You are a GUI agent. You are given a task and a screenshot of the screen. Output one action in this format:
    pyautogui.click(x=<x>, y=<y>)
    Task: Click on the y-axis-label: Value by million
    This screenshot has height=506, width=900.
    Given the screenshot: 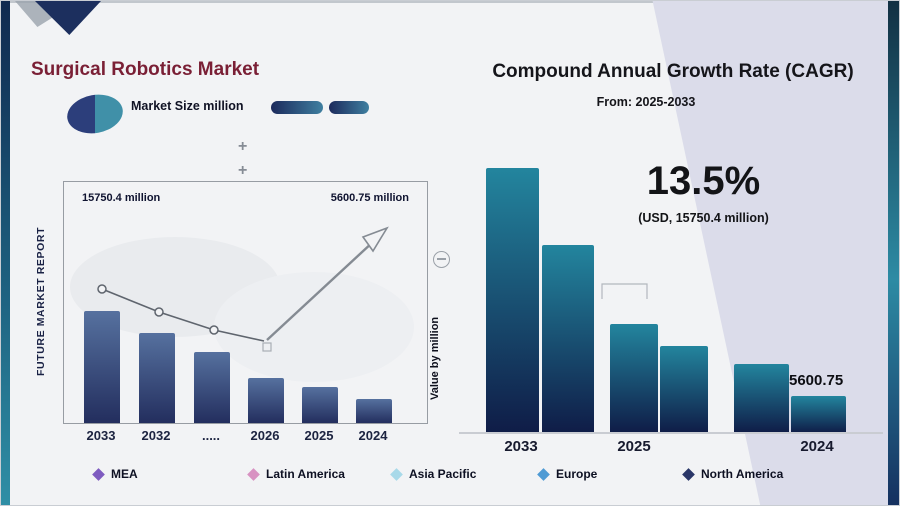 What is the action you would take?
    pyautogui.click(x=435, y=358)
    